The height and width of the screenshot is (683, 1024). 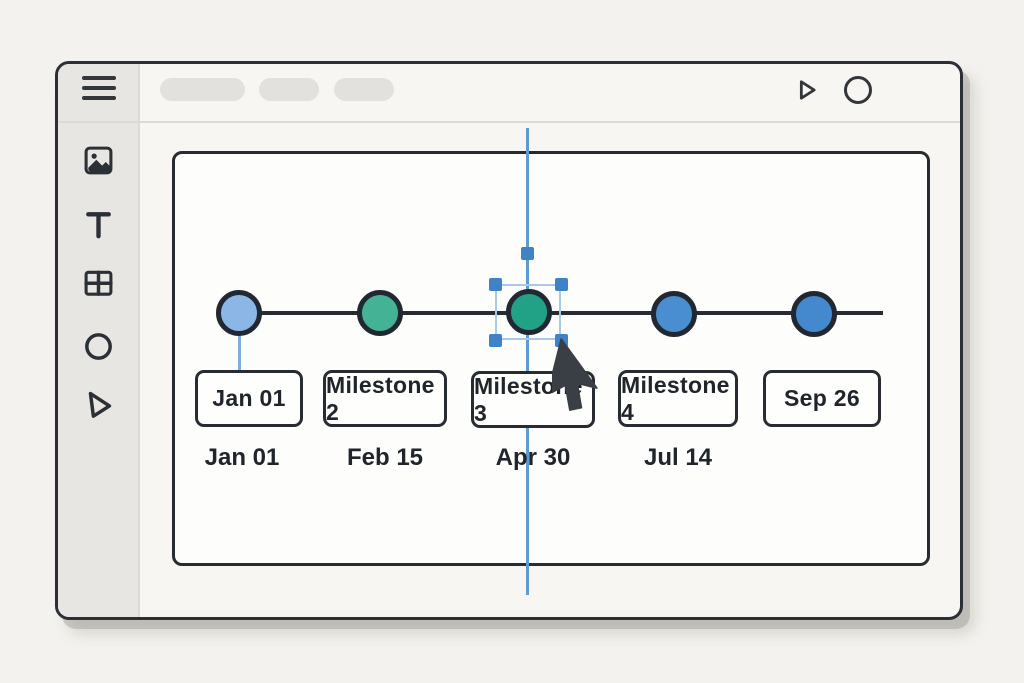 I want to click on milestone-label-text: Sep 26, so click(x=822, y=398).